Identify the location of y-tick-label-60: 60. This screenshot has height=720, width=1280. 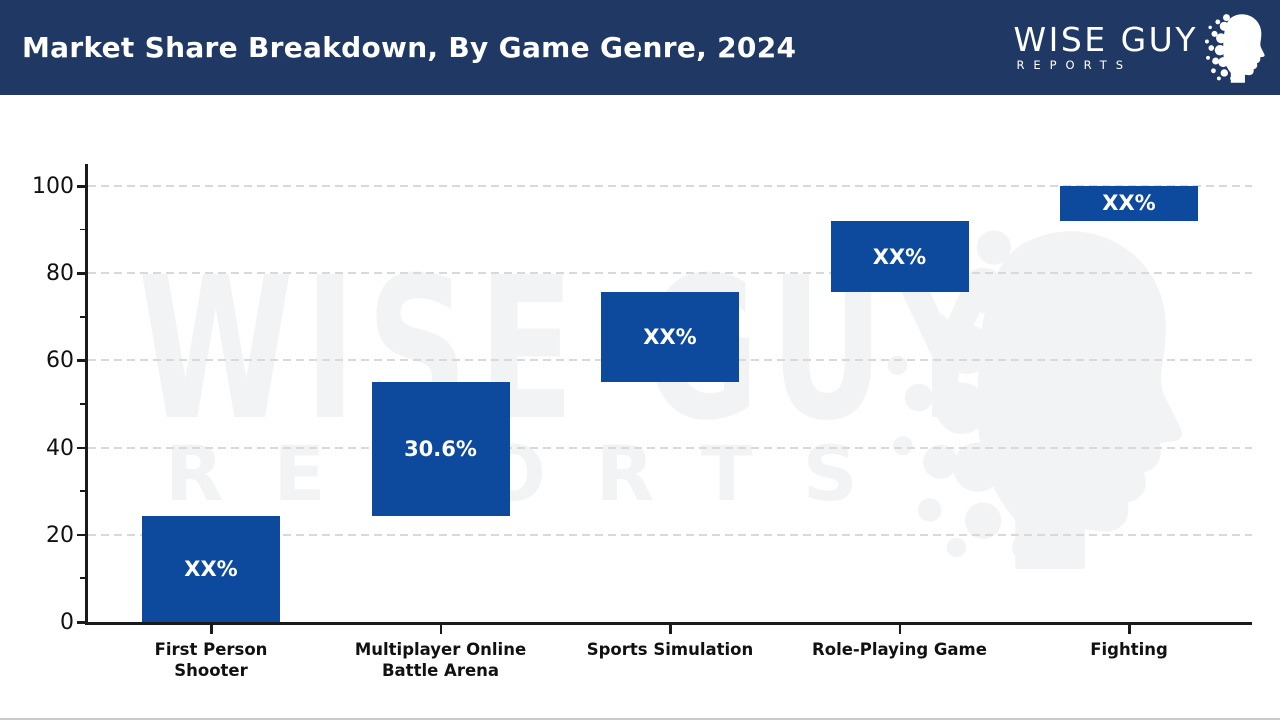
(60, 361).